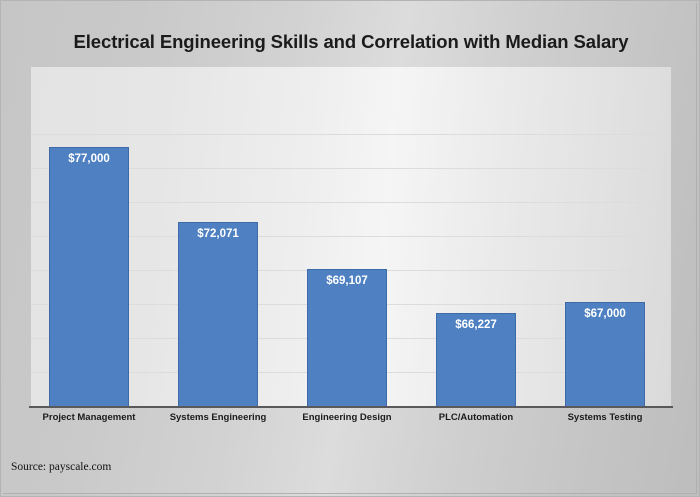 The image size is (700, 497). What do you see at coordinates (605, 417) in the screenshot?
I see `x-axis-label-systems-testing: Systems Testing` at bounding box center [605, 417].